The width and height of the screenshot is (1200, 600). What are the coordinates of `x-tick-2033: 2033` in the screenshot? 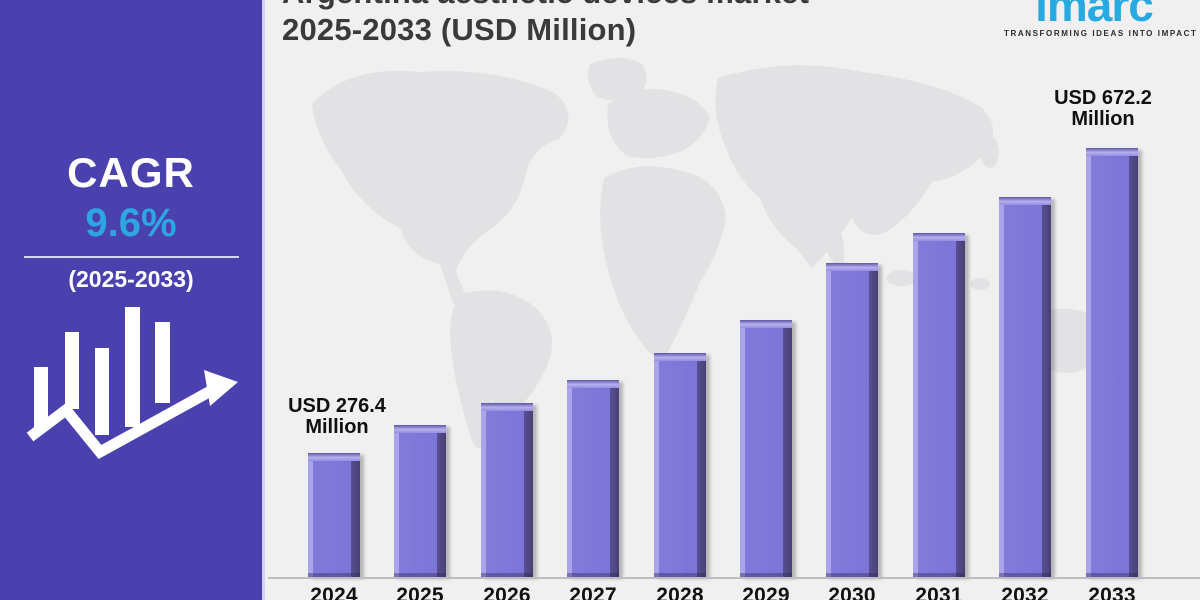 It's located at (1112, 592).